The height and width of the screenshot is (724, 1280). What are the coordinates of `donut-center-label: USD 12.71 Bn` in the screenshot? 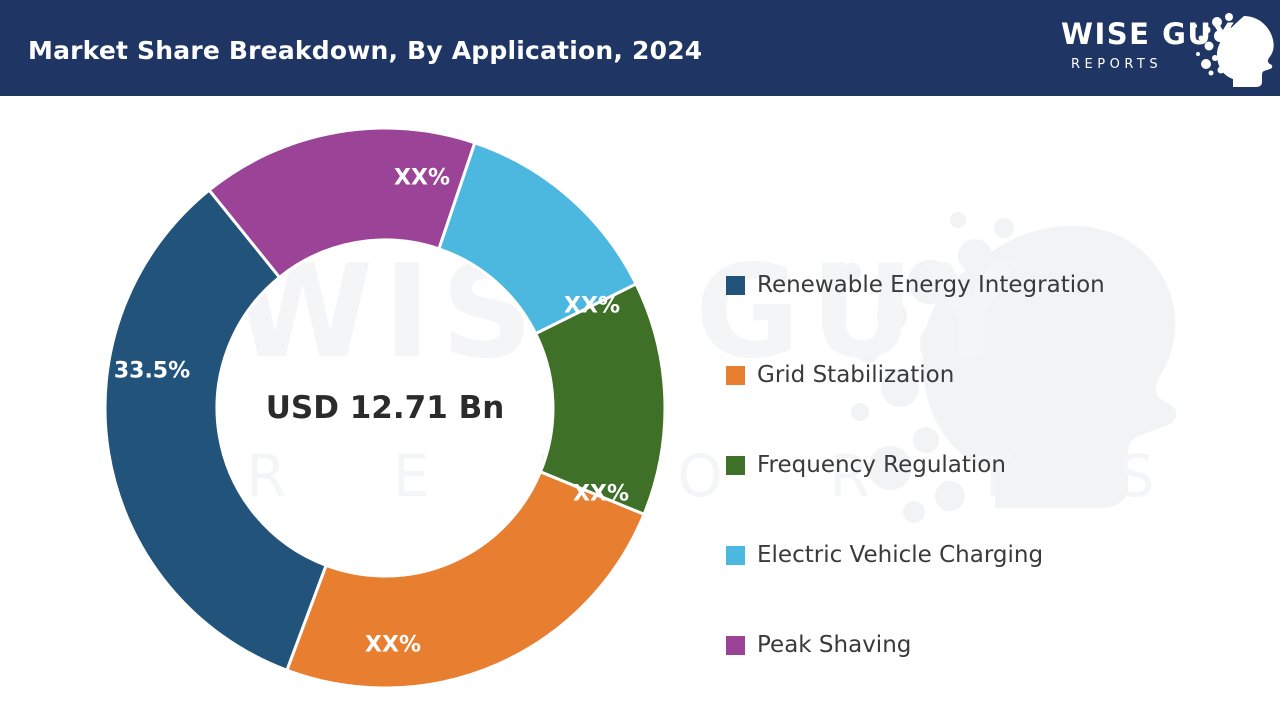 It's located at (385, 408).